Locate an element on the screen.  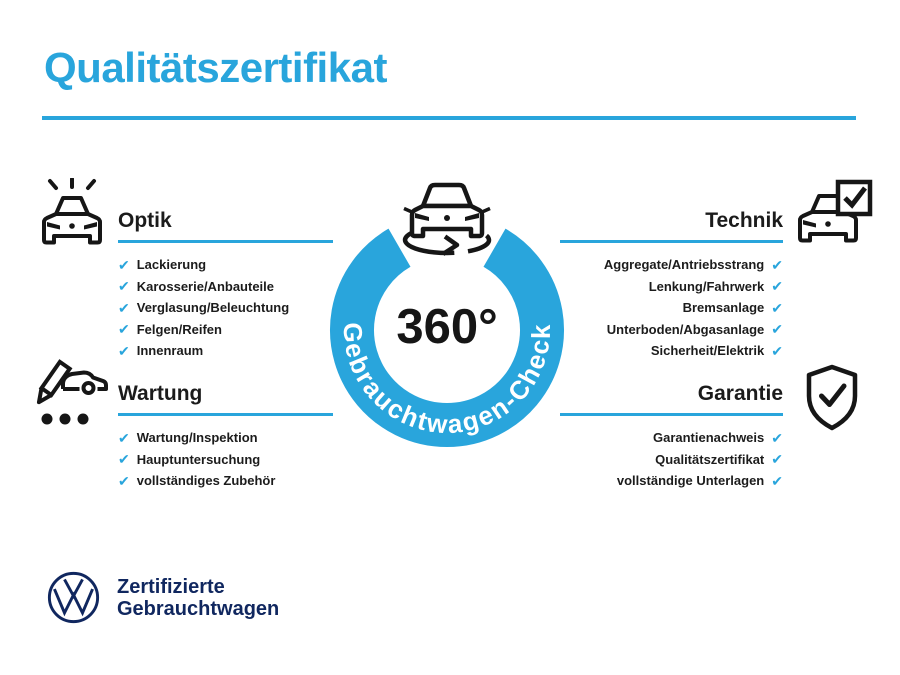
car-checkbox-icon is located at coordinates (835, 211).